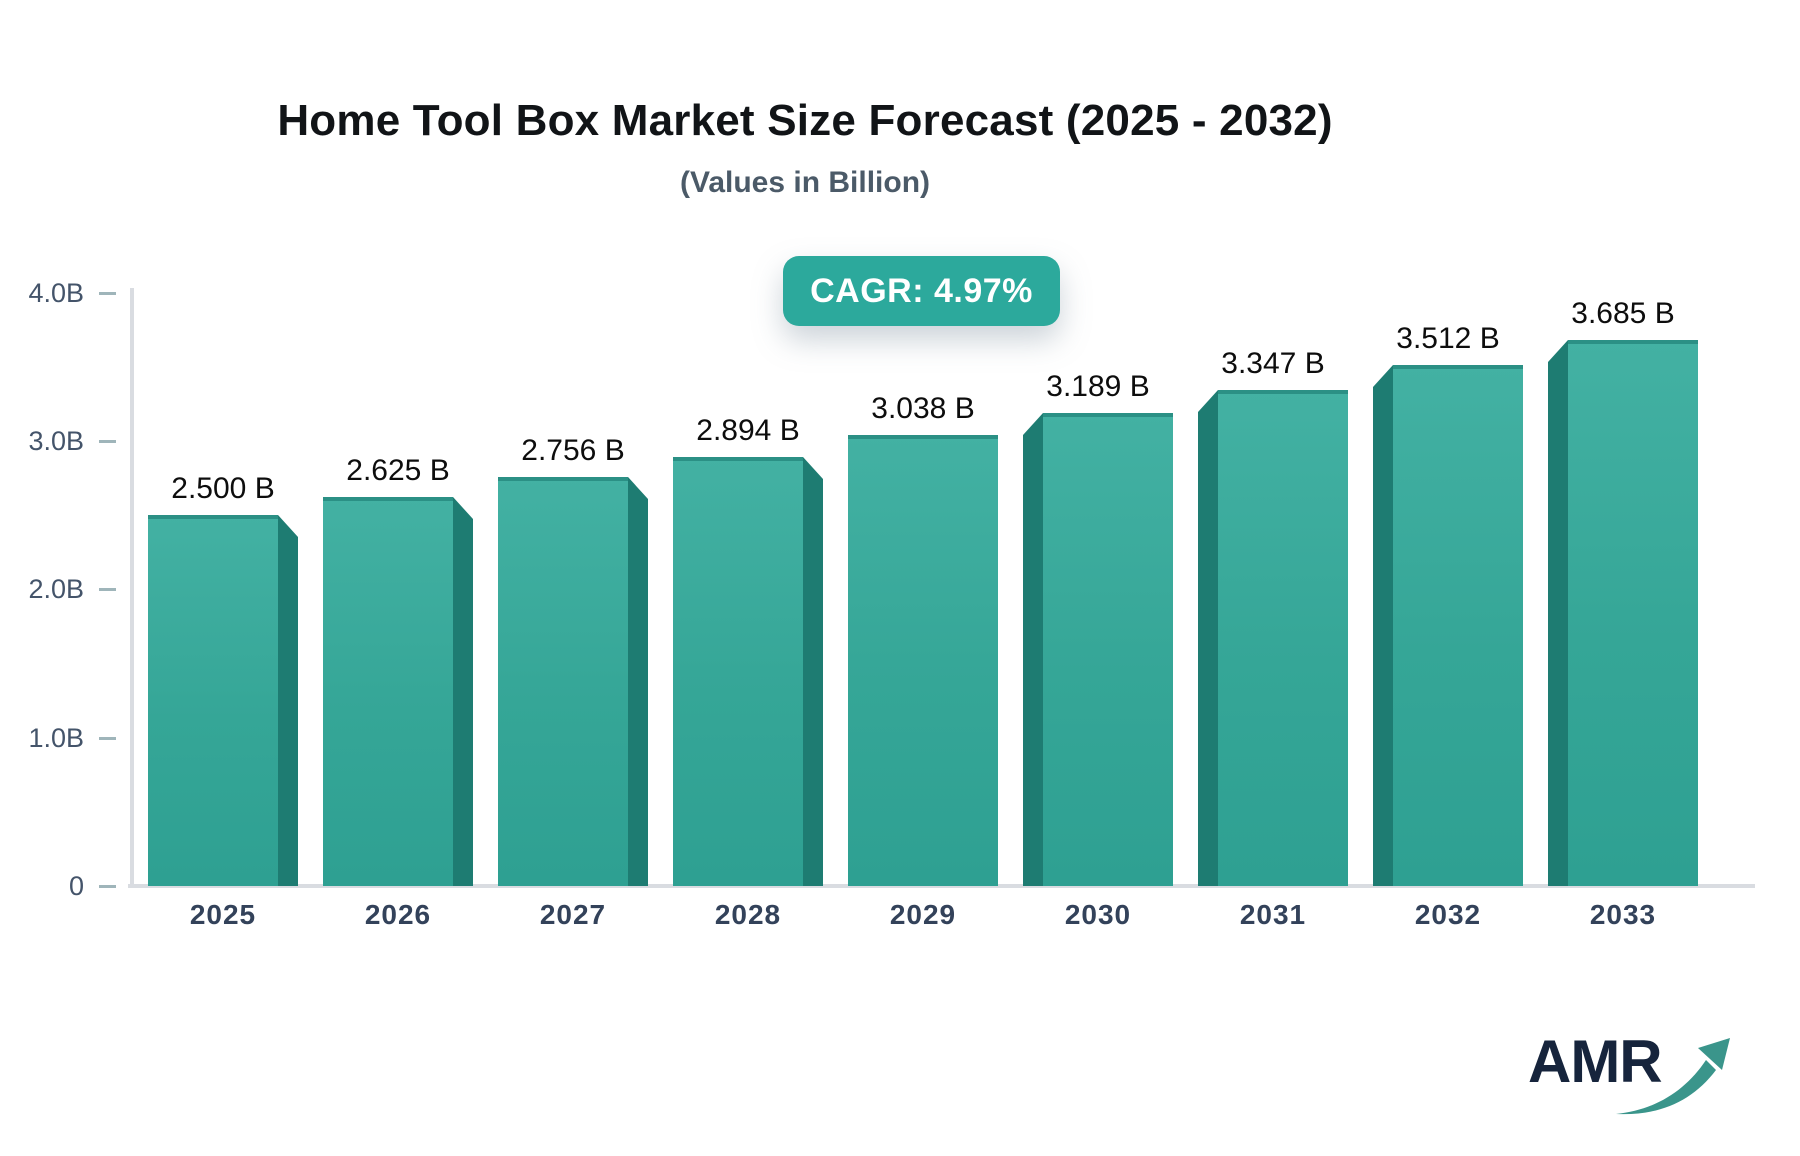  Describe the element at coordinates (638, 681) in the screenshot. I see `bar-side-face-2027` at that location.